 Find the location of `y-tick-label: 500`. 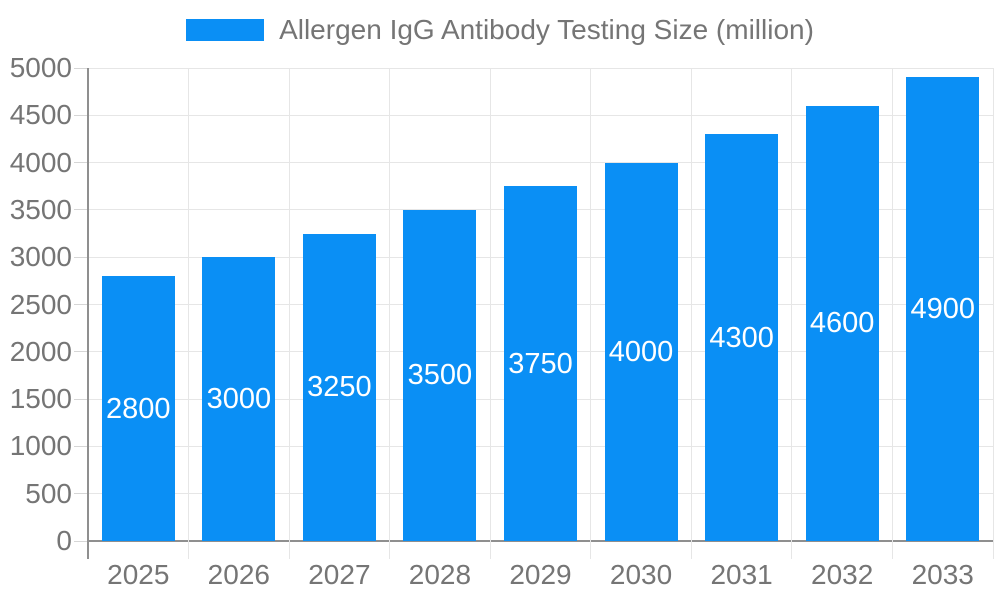

y-tick-label: 500 is located at coordinates (48, 493).